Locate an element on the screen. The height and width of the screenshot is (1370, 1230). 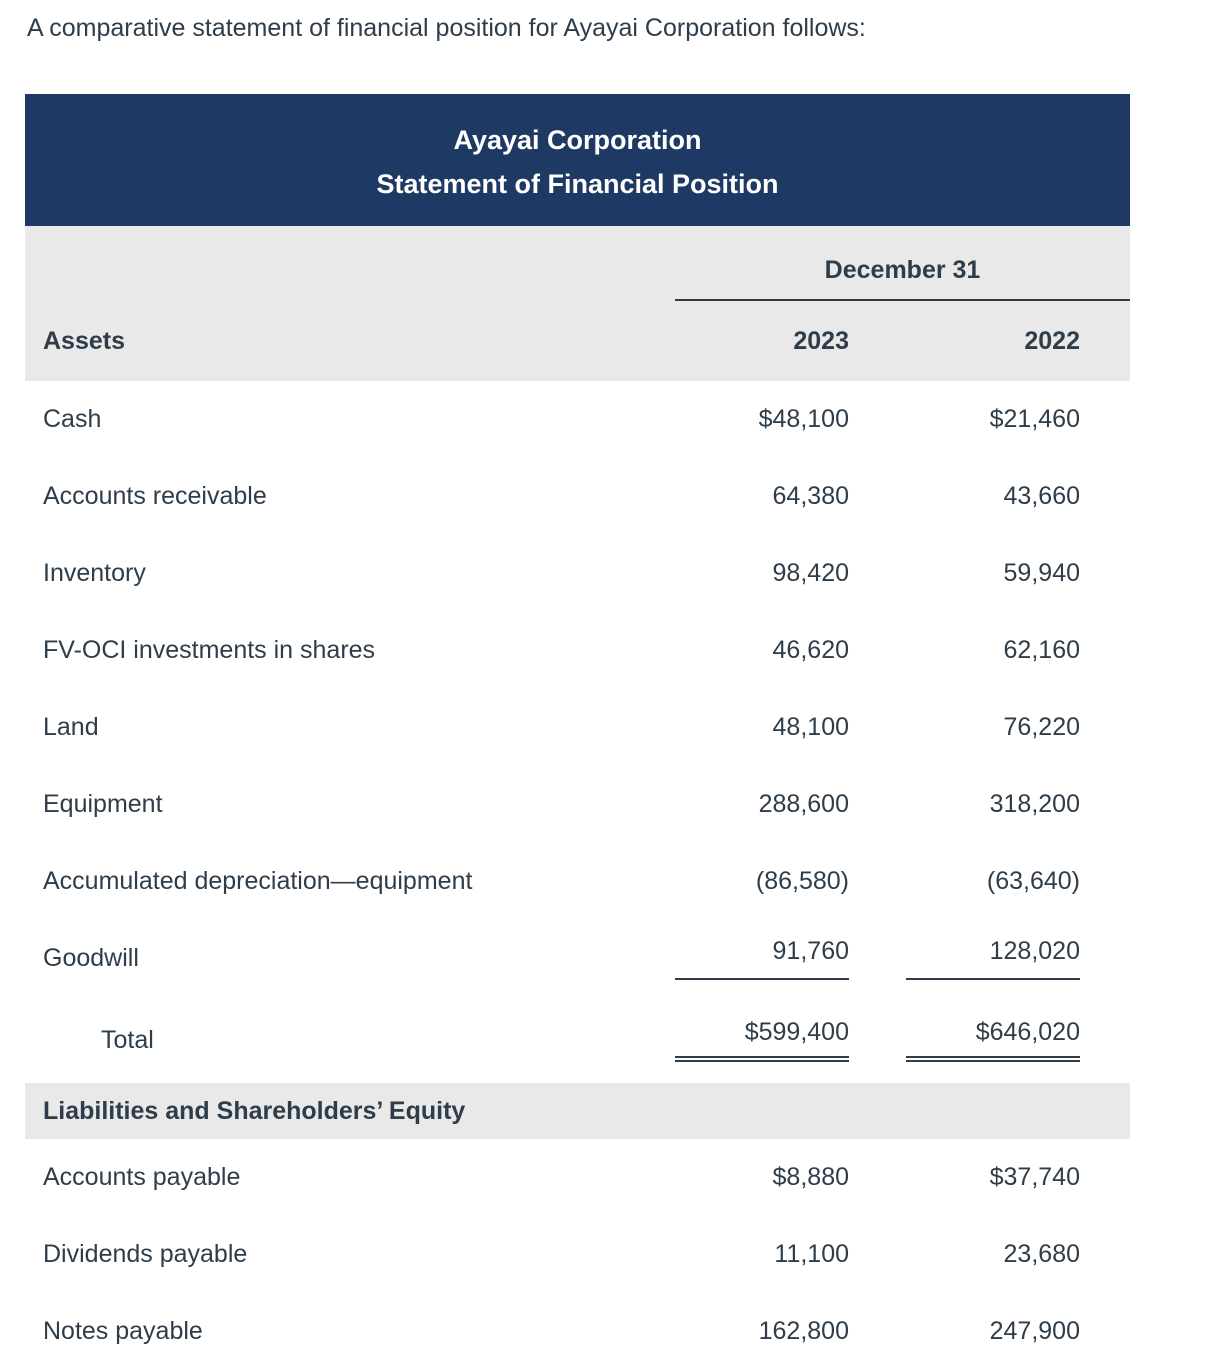
row-label: Goodwill is located at coordinates (91, 958).